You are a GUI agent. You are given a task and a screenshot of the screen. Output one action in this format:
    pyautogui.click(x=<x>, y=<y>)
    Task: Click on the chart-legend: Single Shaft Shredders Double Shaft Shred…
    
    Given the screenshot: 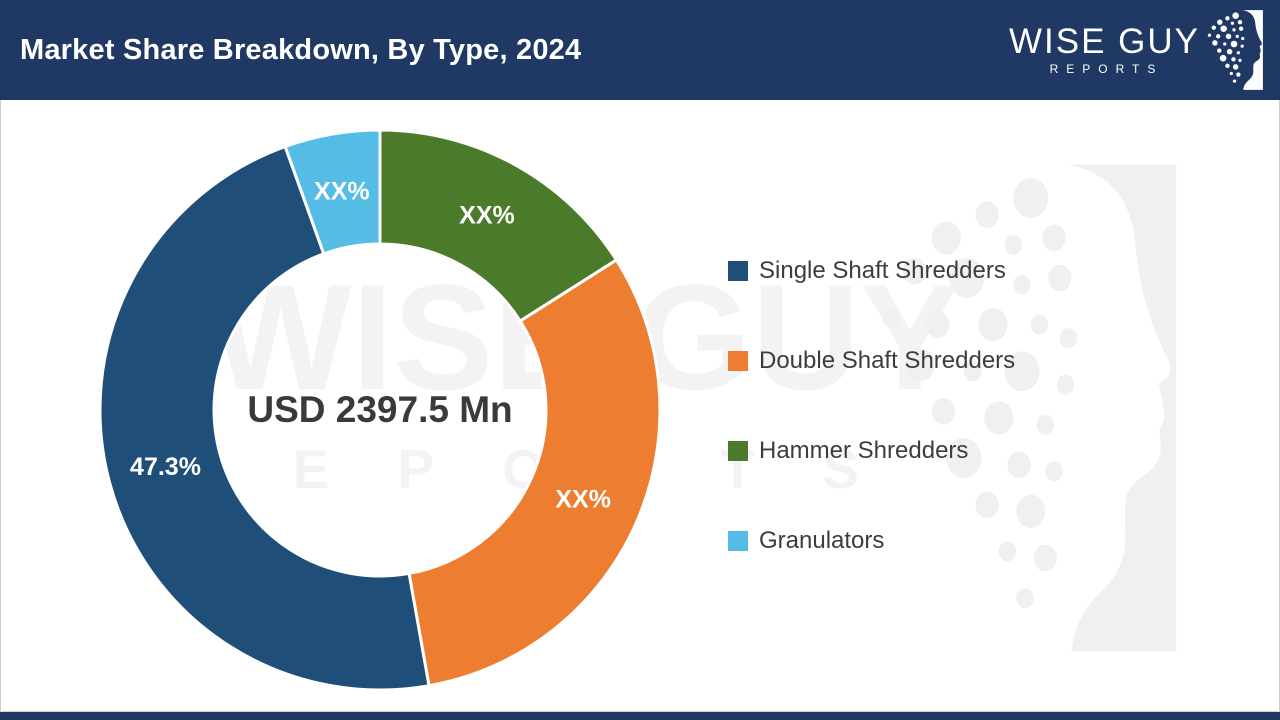 What is the action you would take?
    pyautogui.click(x=871, y=406)
    